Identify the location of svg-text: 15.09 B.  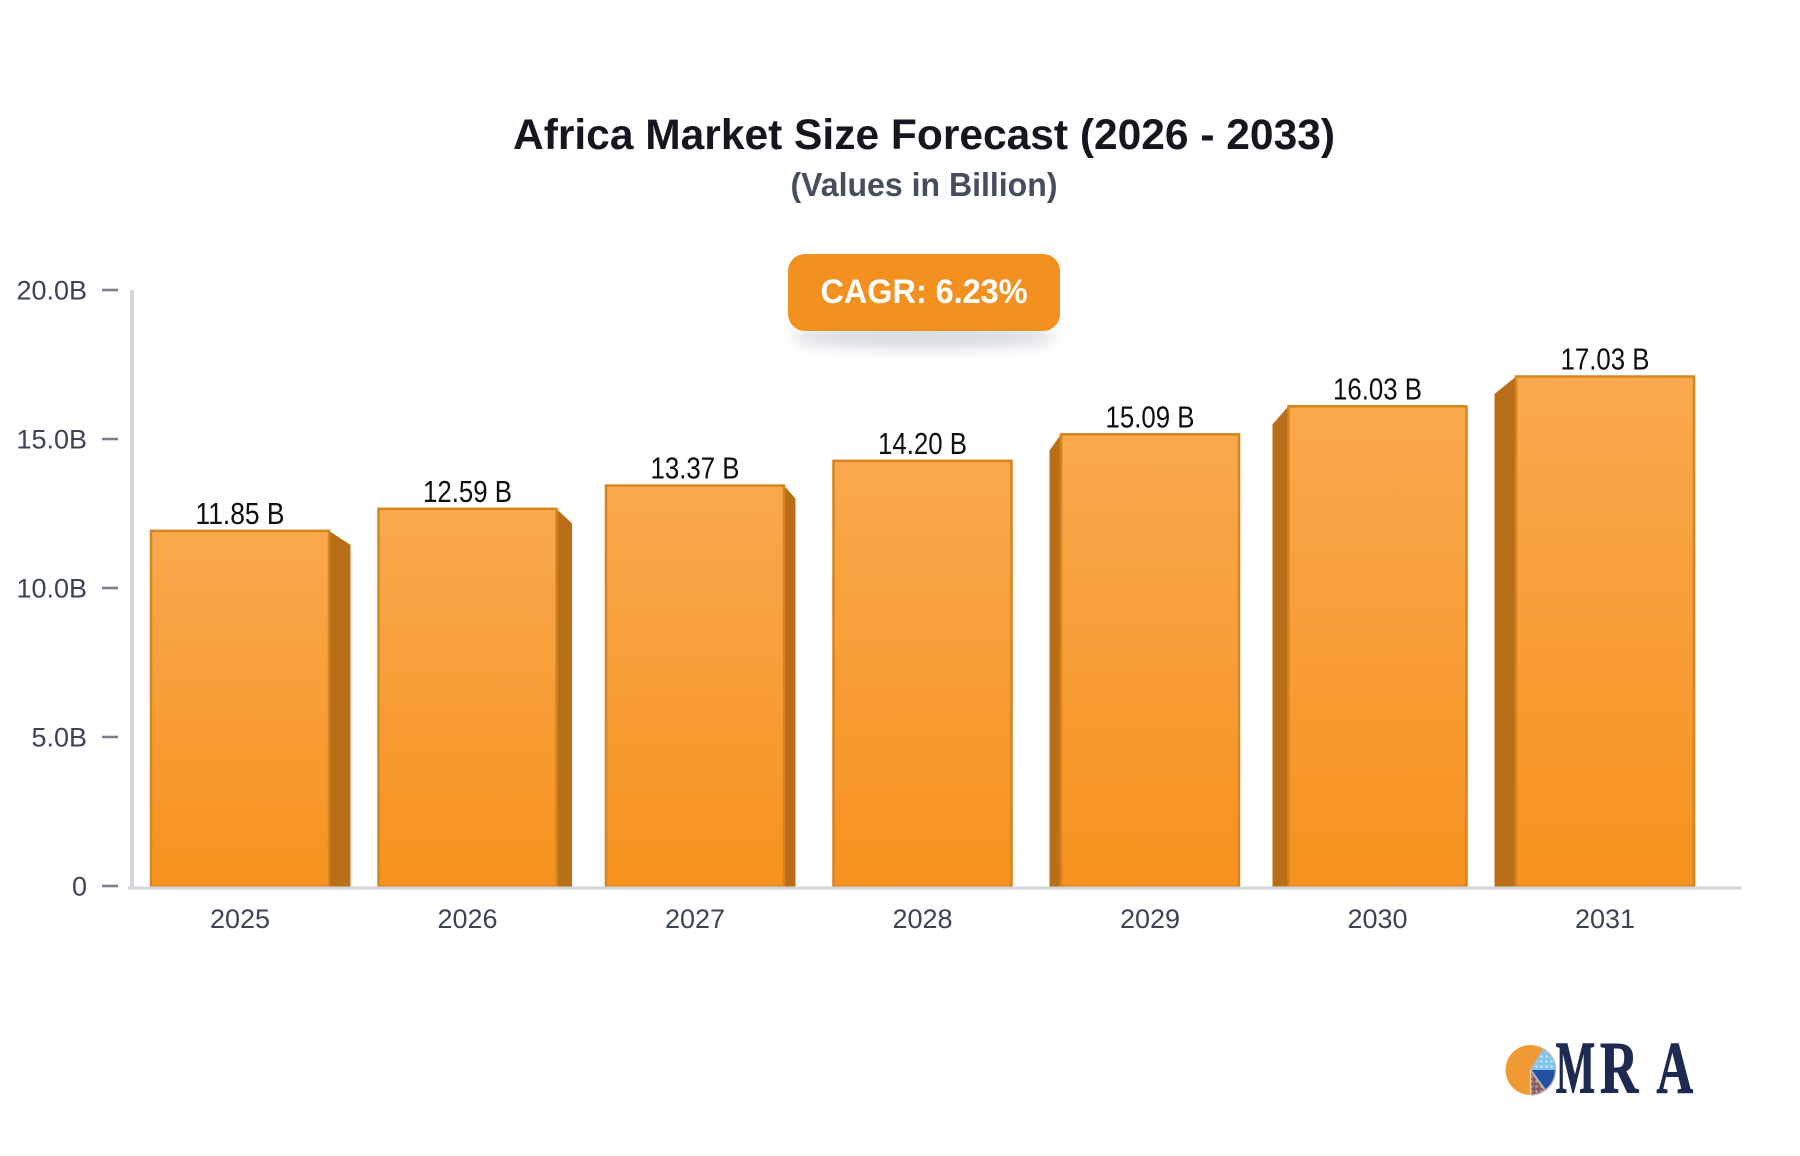
(1150, 416).